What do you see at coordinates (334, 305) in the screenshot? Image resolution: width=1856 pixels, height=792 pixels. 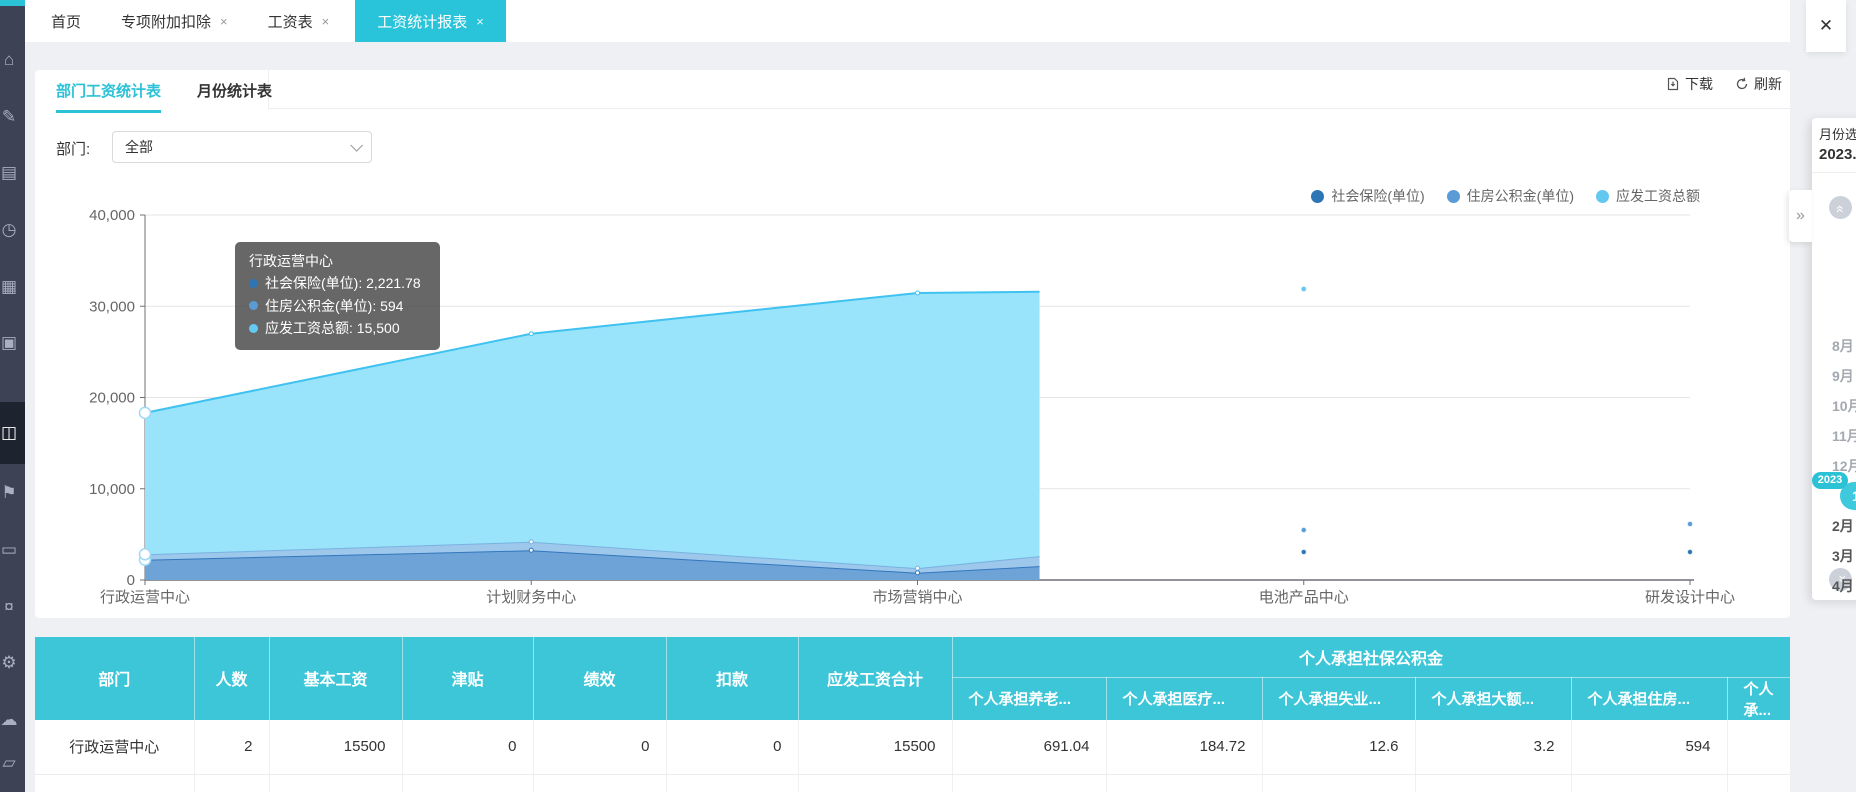 I see `tooltip-row-text: 住房公积金(单位): 594` at bounding box center [334, 305].